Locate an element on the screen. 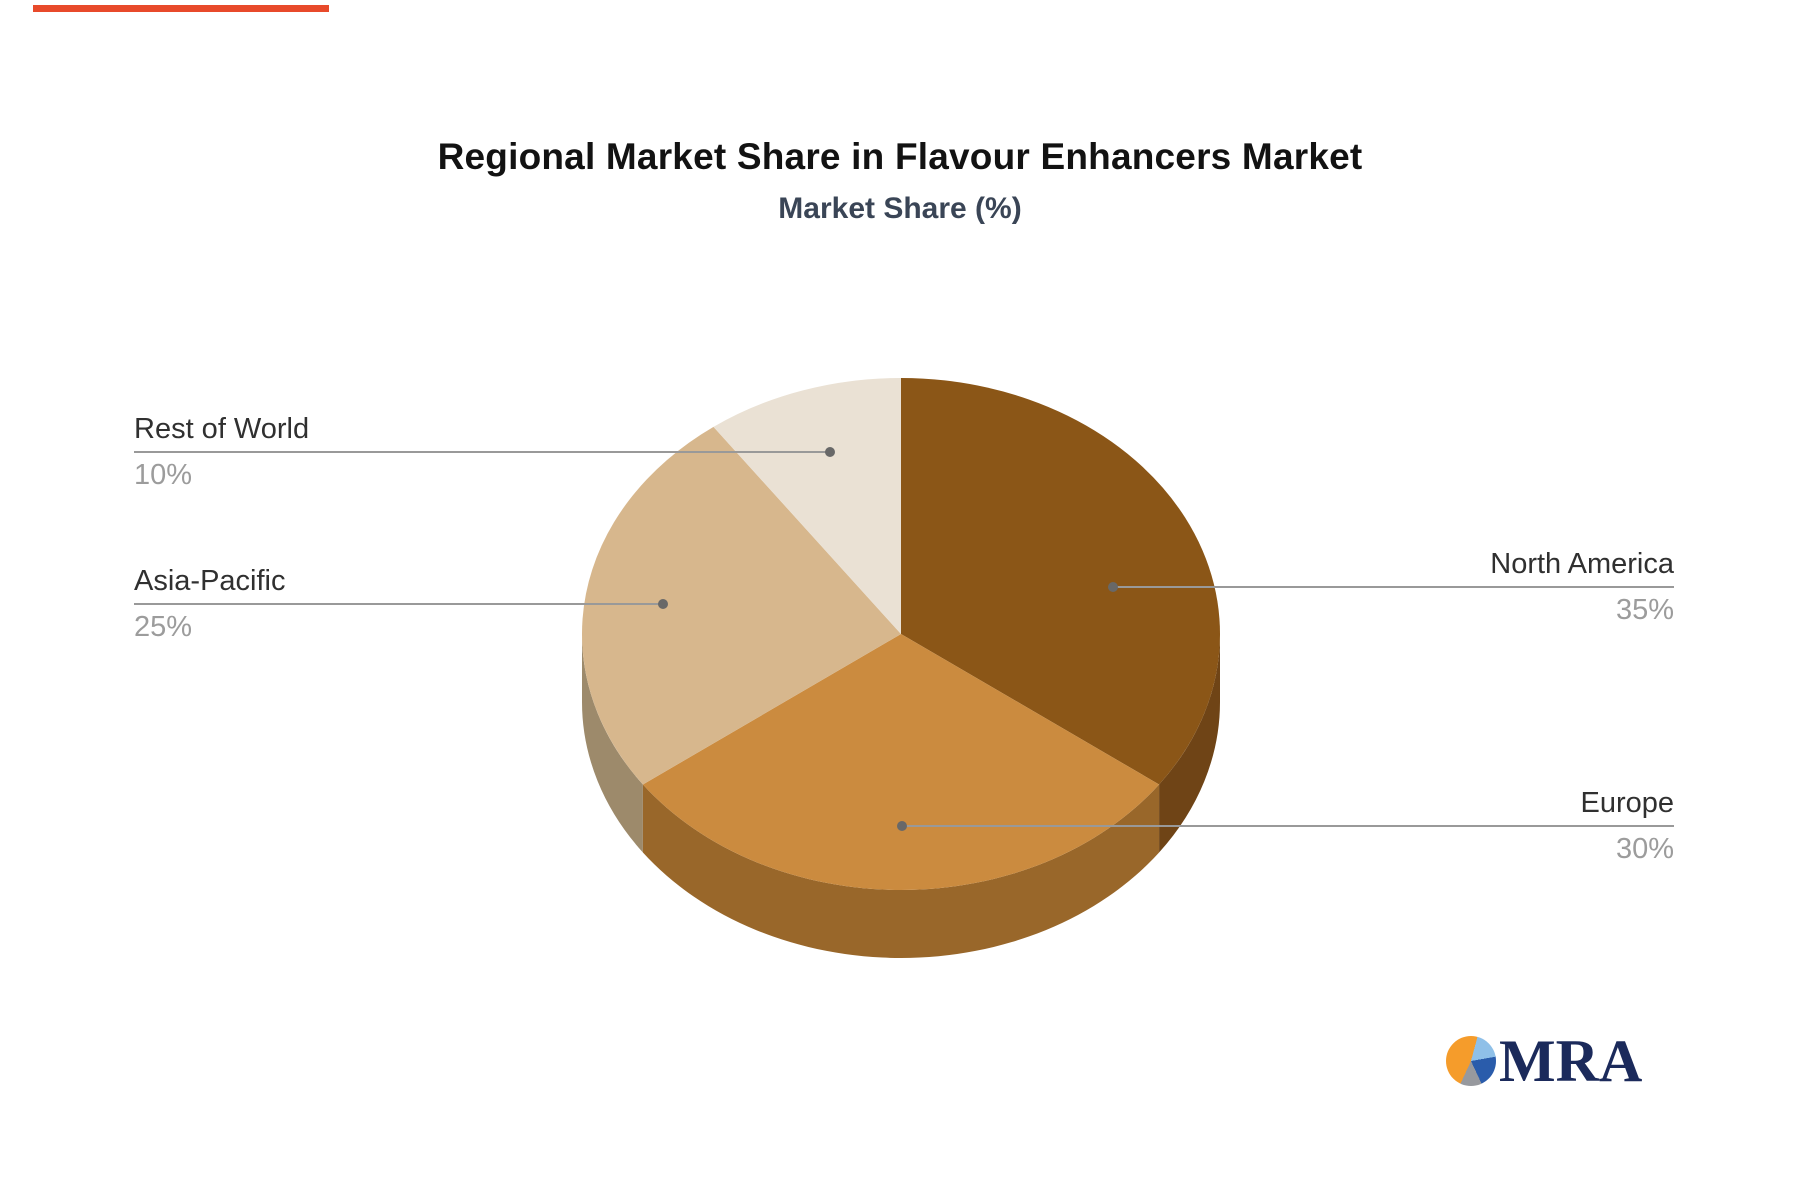 The height and width of the screenshot is (1196, 1800). pie-slice-side-europe is located at coordinates (901, 871).